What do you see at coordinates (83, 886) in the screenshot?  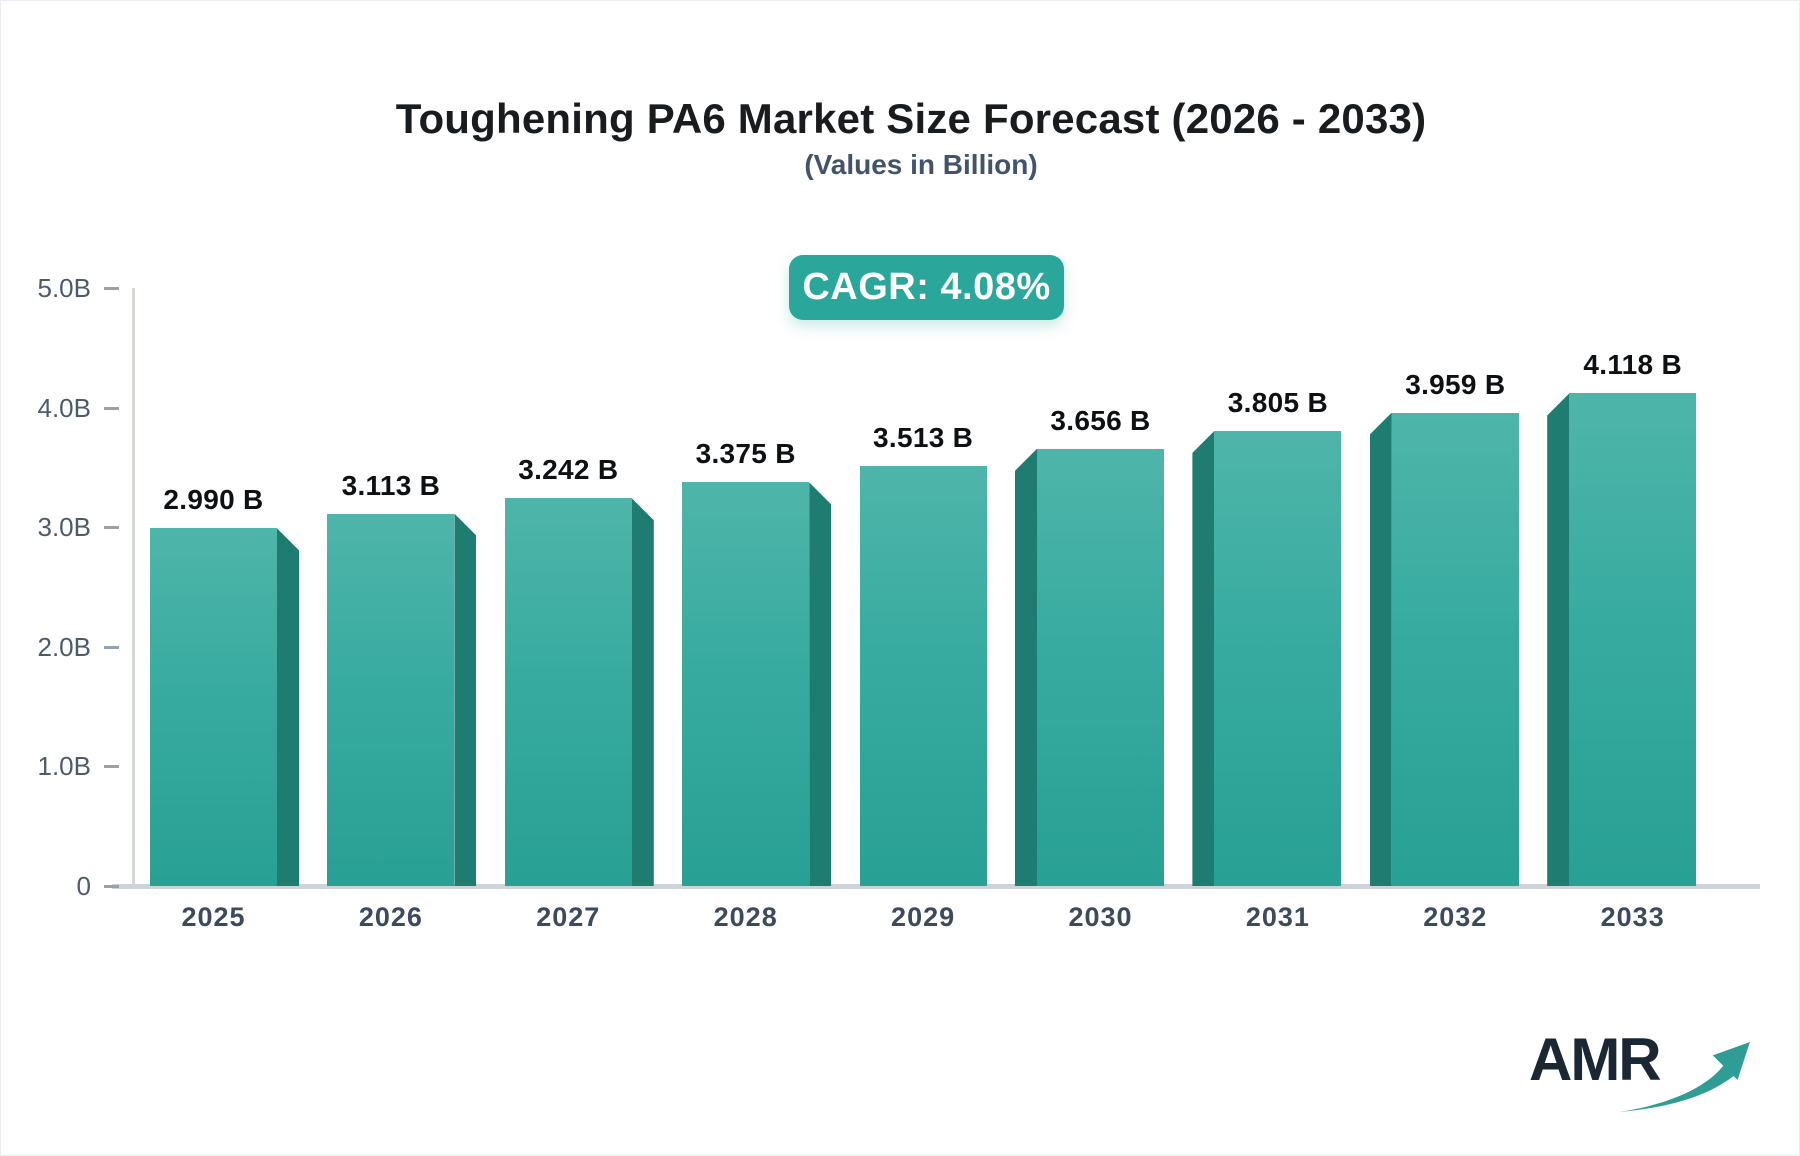 I see `y-tick-label: 0` at bounding box center [83, 886].